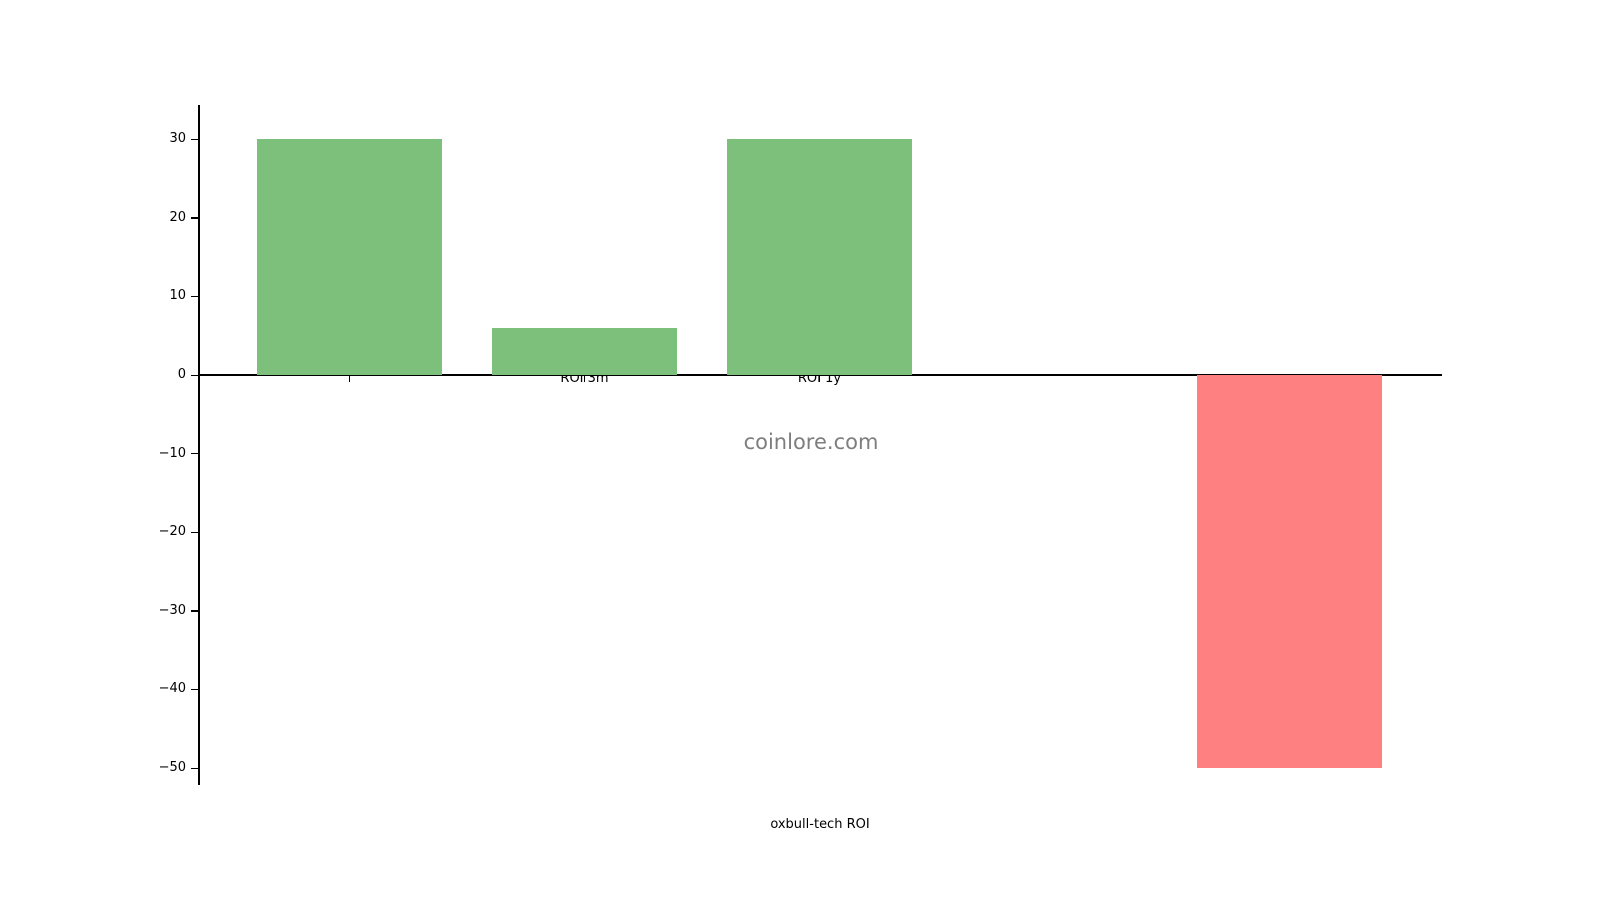 Image resolution: width=1600 pixels, height=900 pixels. Describe the element at coordinates (177, 217) in the screenshot. I see `y-tick-label: 20` at that location.